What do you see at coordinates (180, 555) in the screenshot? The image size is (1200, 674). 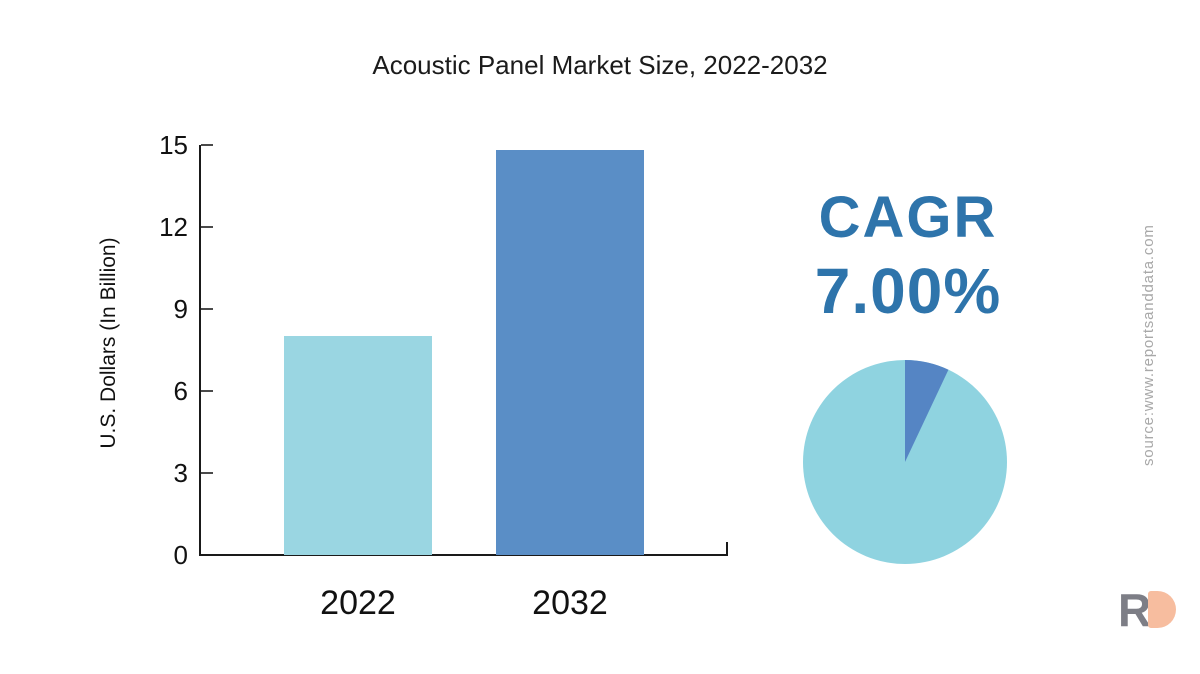 I see `y-tick-label: 0` at bounding box center [180, 555].